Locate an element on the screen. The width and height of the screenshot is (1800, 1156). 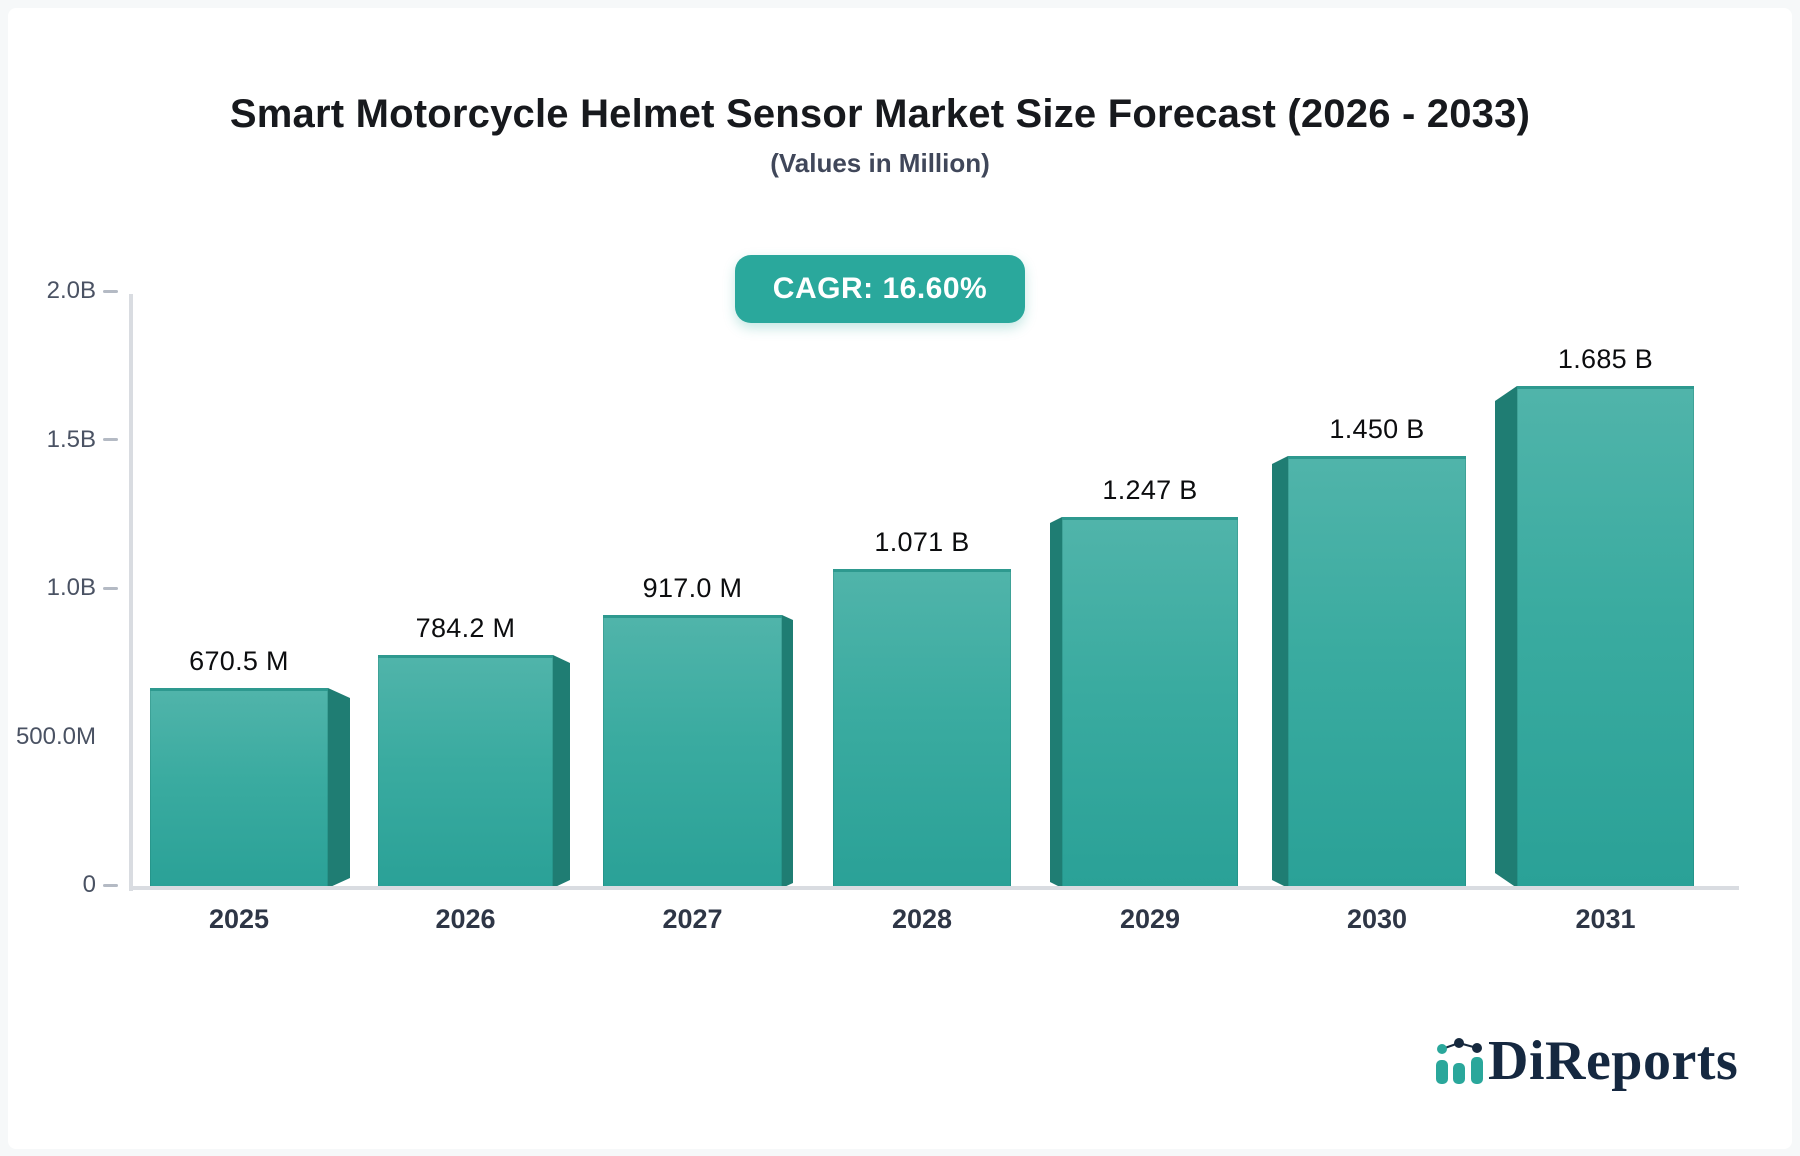
x-axis-label-2026: 2026 is located at coordinates (465, 919).